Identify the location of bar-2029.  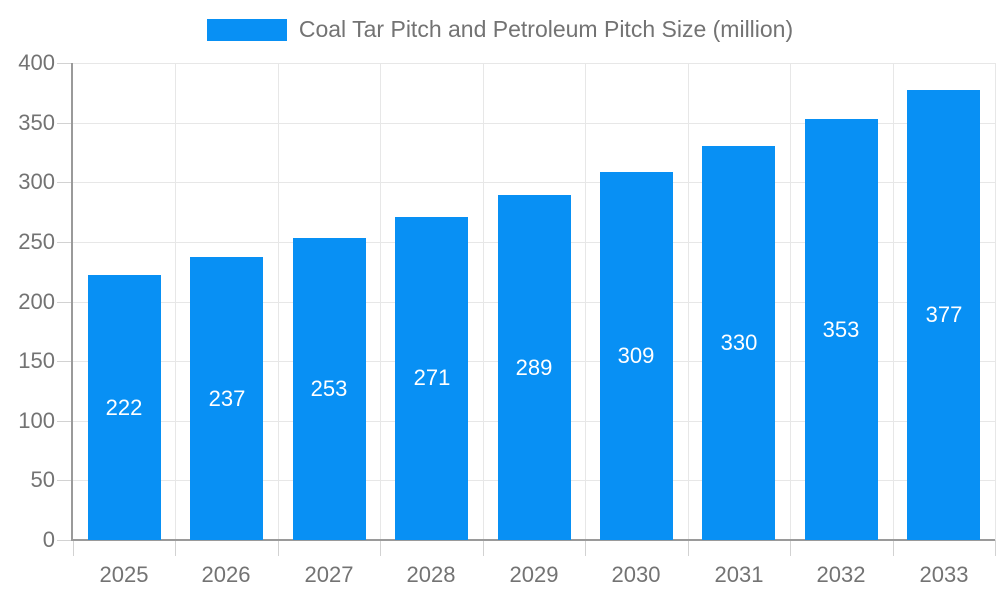
(534, 367).